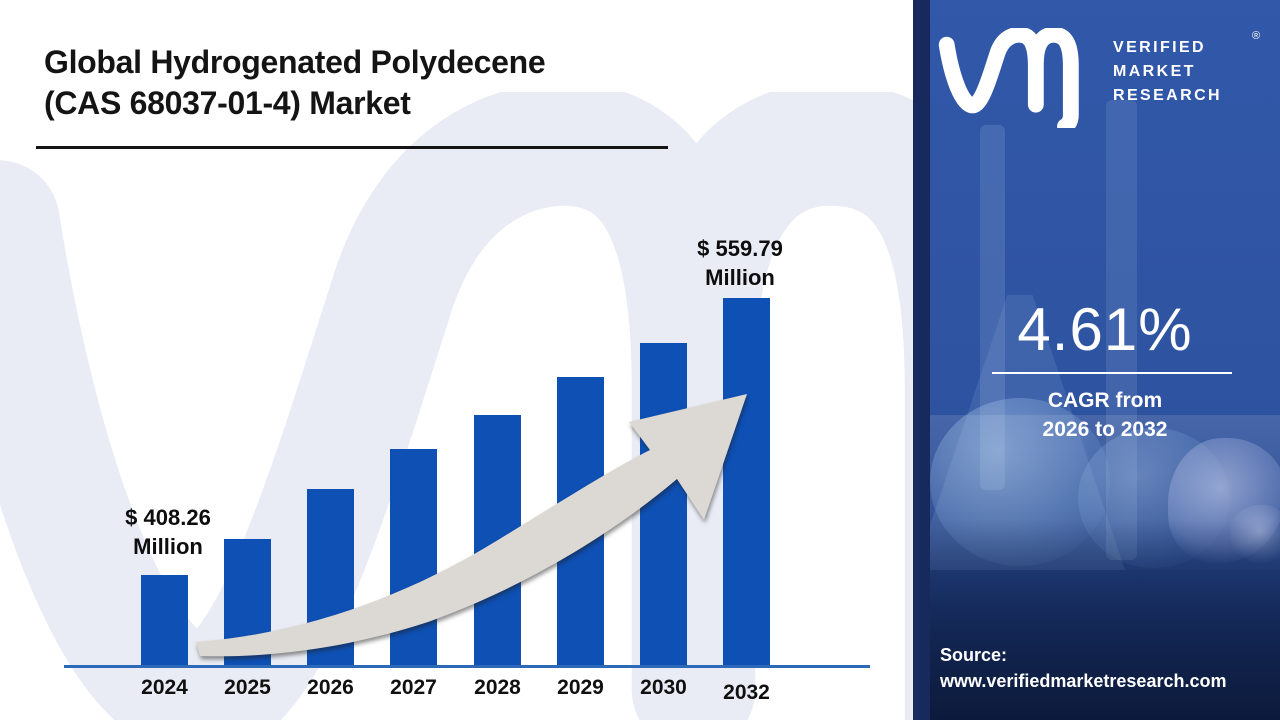 The width and height of the screenshot is (1280, 720). What do you see at coordinates (1008, 78) in the screenshot?
I see `vmr-logo-icon` at bounding box center [1008, 78].